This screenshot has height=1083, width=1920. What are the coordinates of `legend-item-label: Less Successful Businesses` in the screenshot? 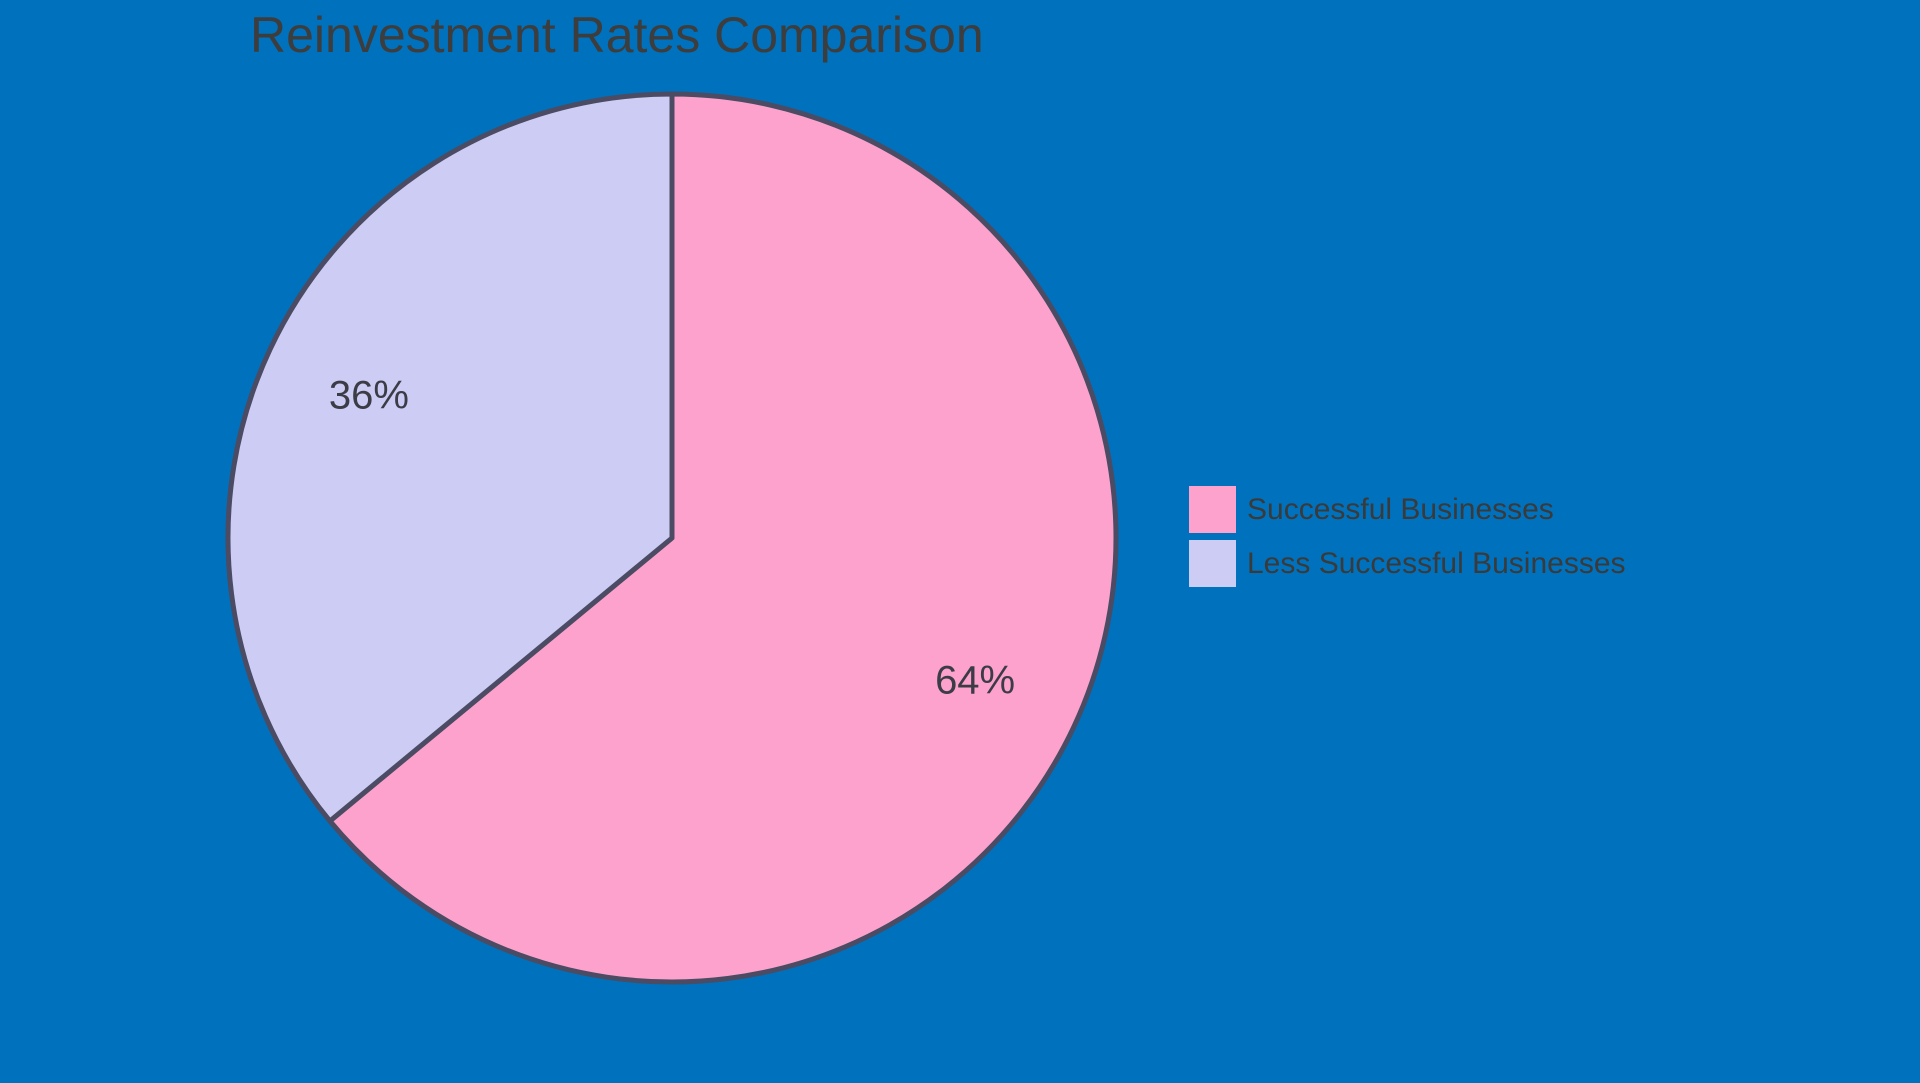 It's located at (1436, 563).